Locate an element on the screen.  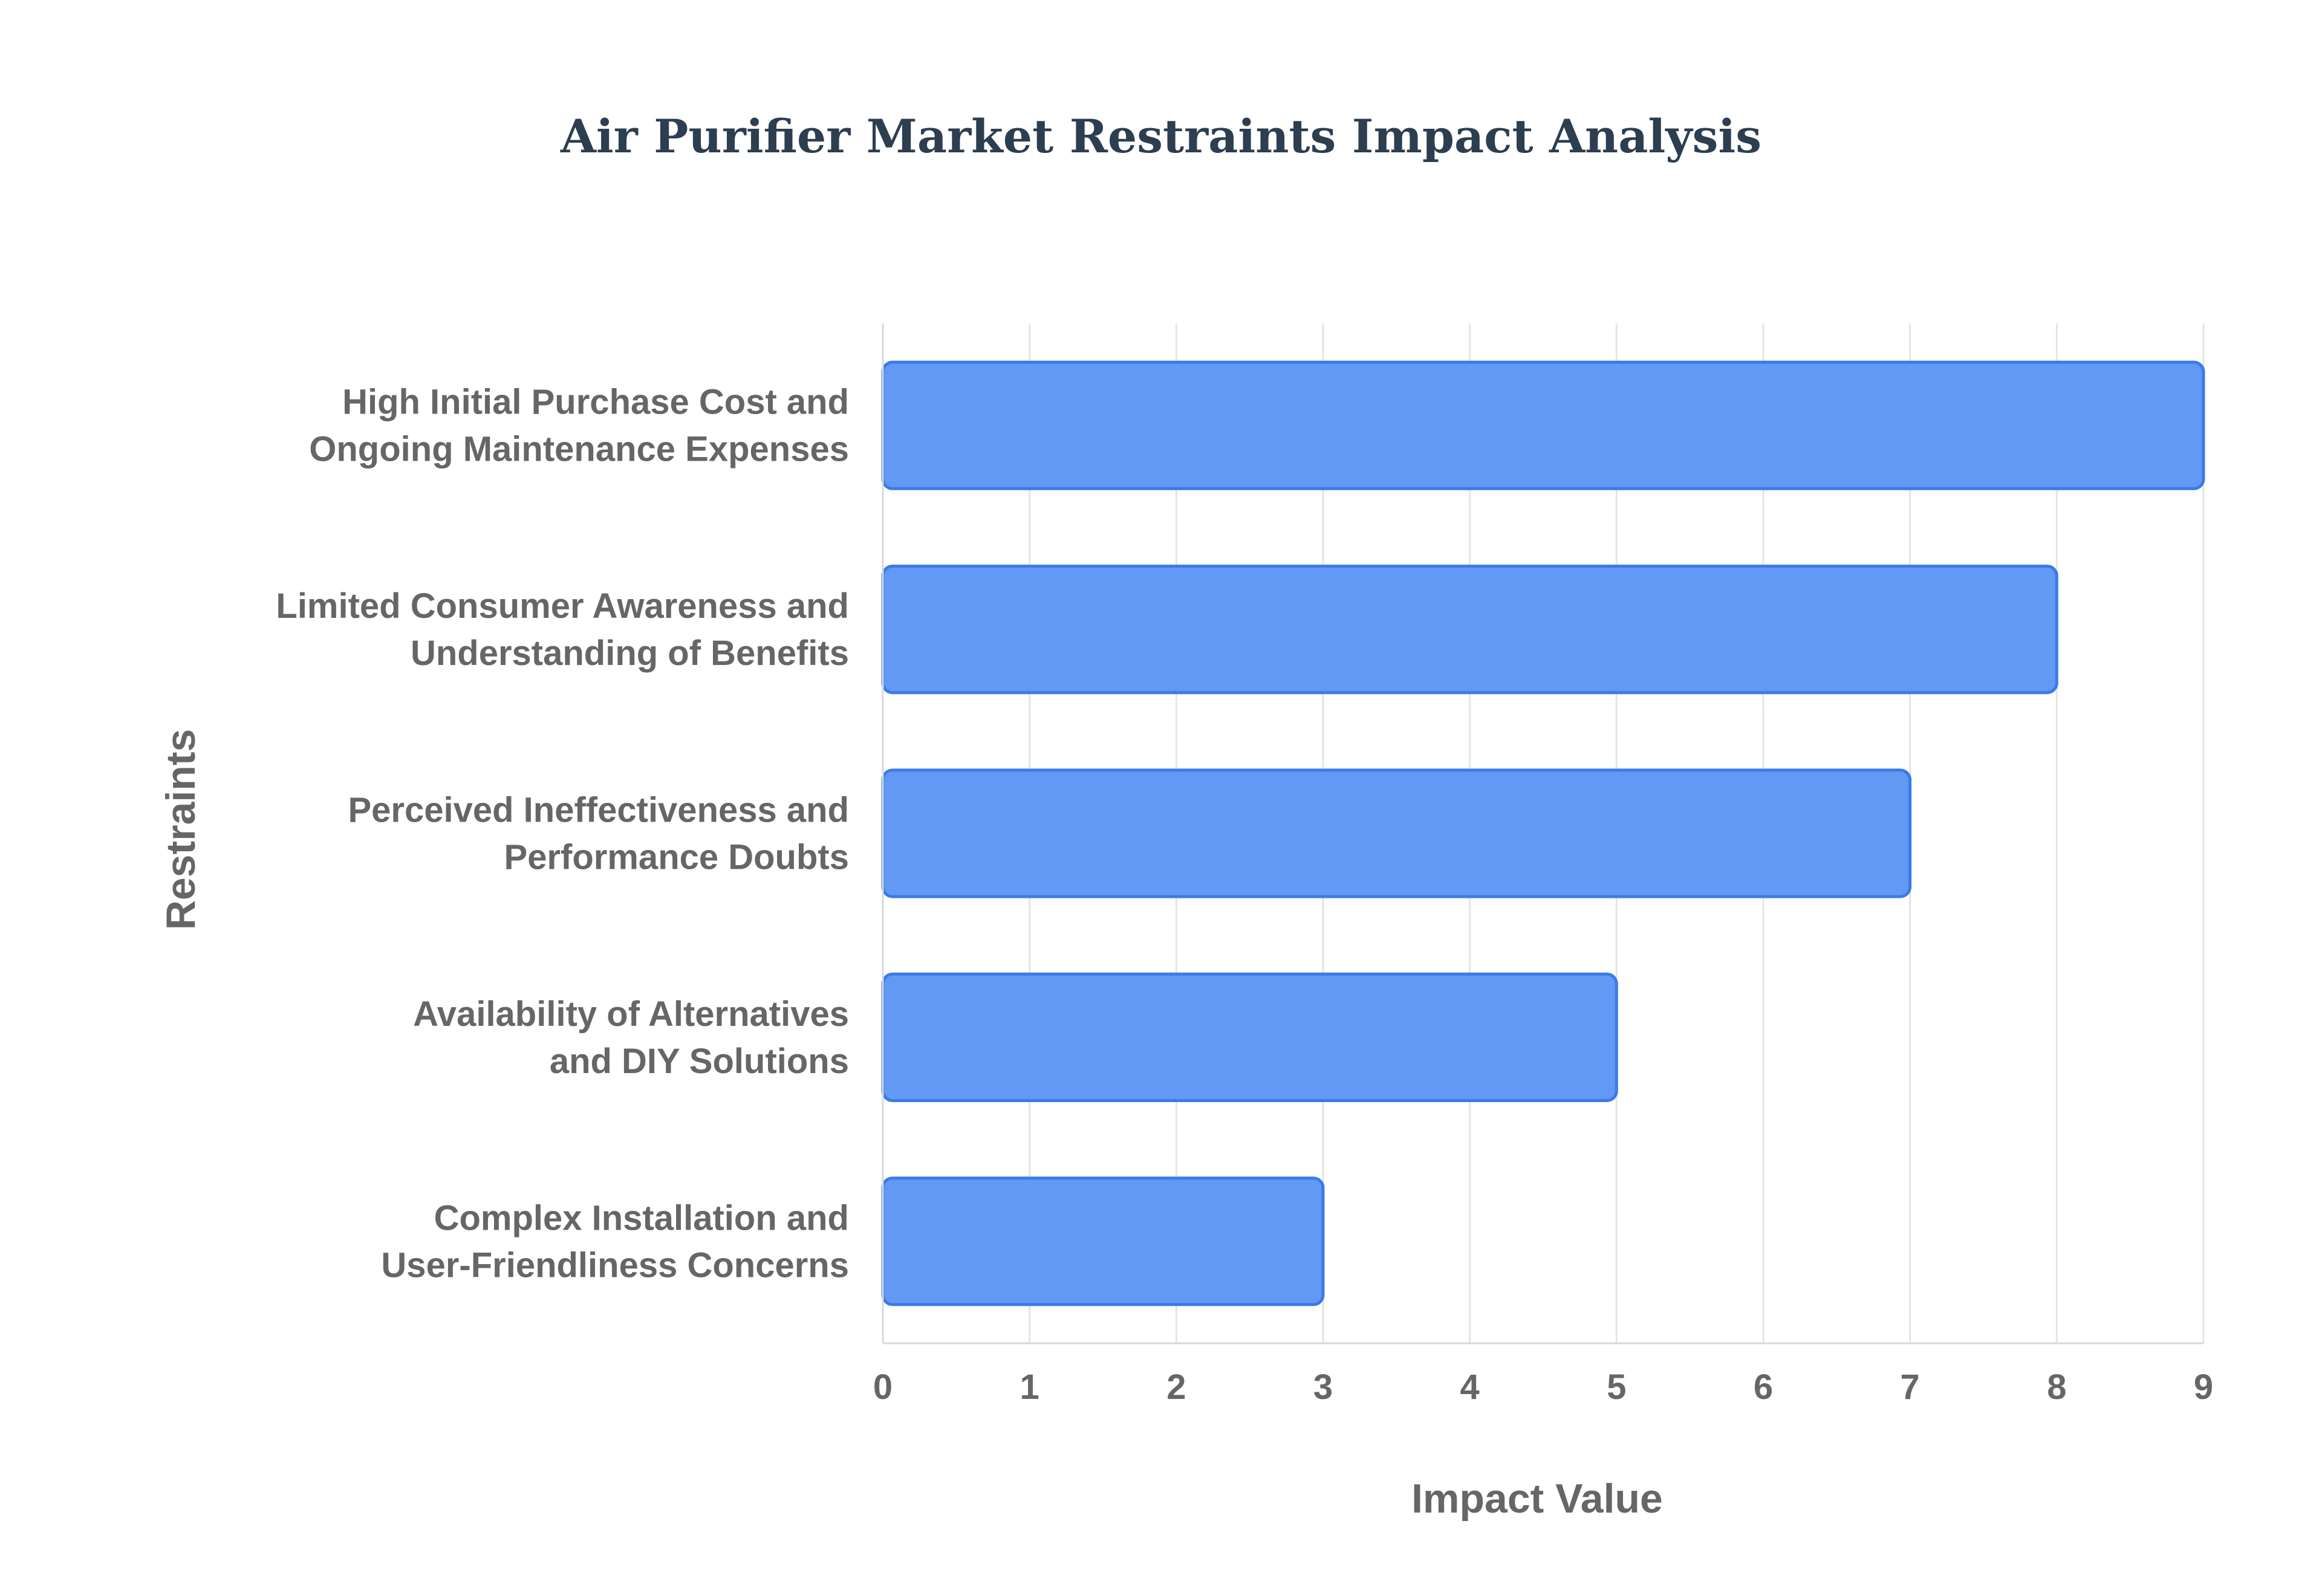
category-label-line: Ongoing Maintenance Expenses is located at coordinates (579, 449).